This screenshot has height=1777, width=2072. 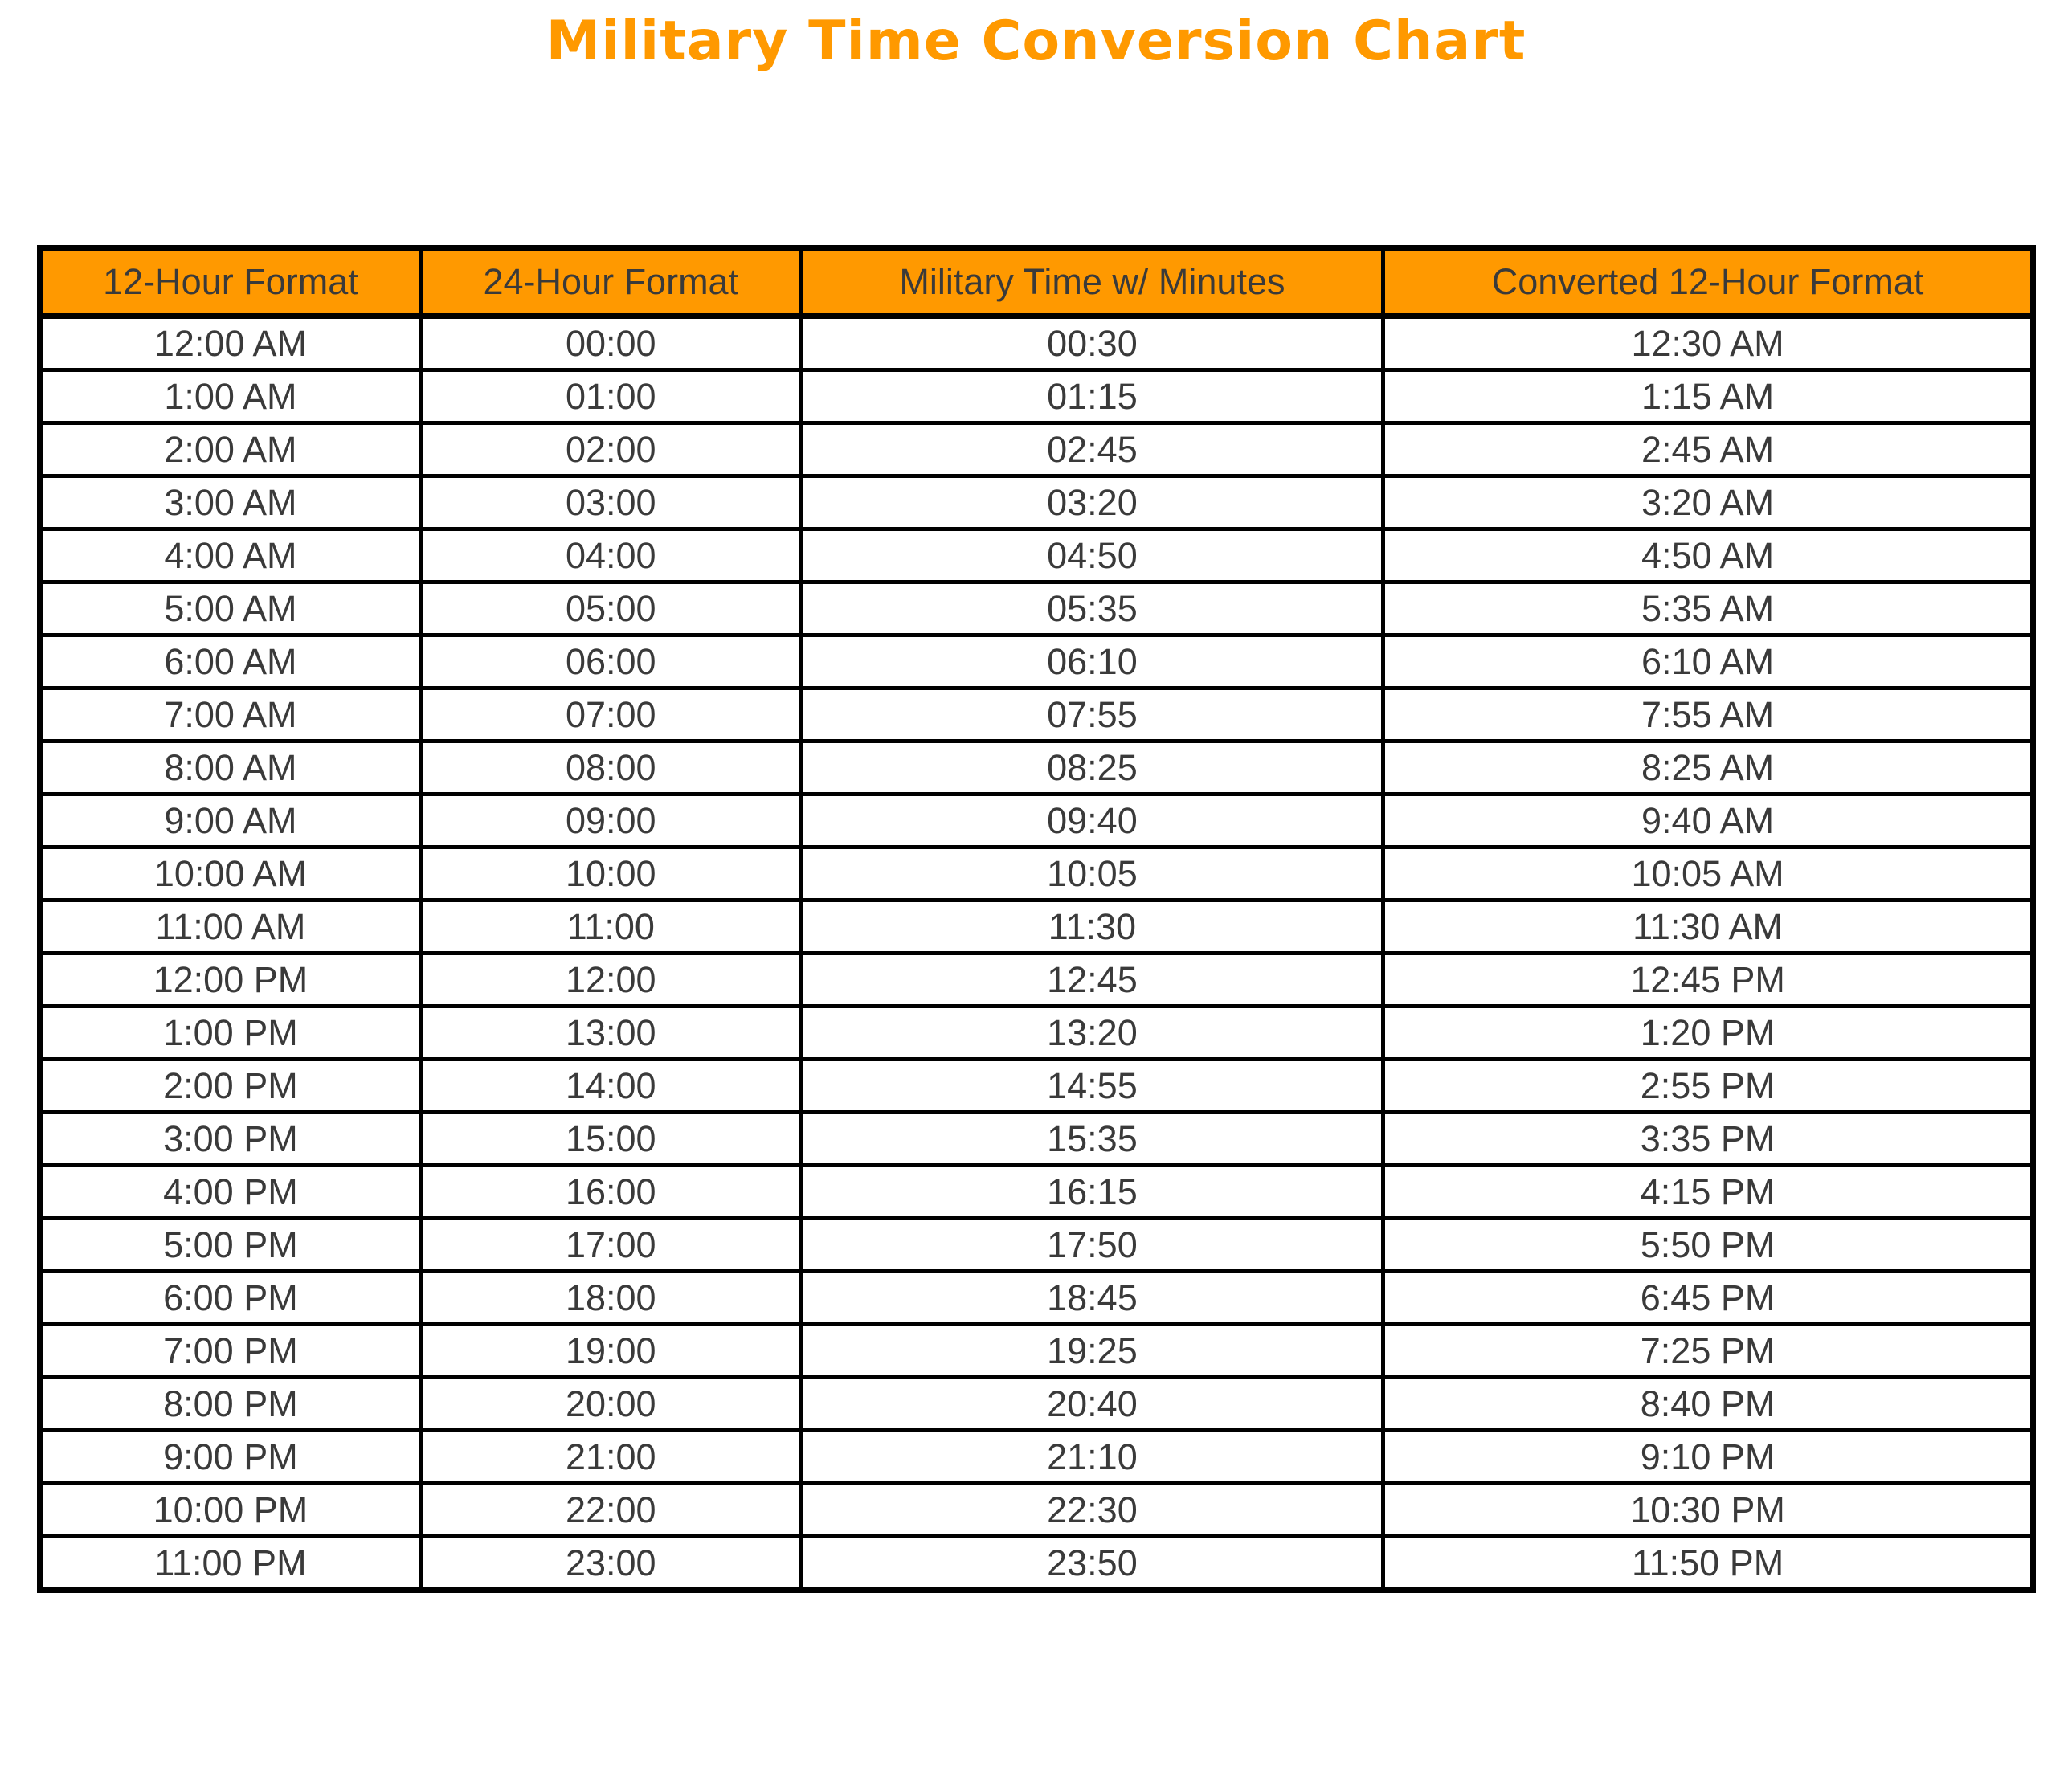 I want to click on table-cell: 12:45 PM, so click(x=1708, y=980).